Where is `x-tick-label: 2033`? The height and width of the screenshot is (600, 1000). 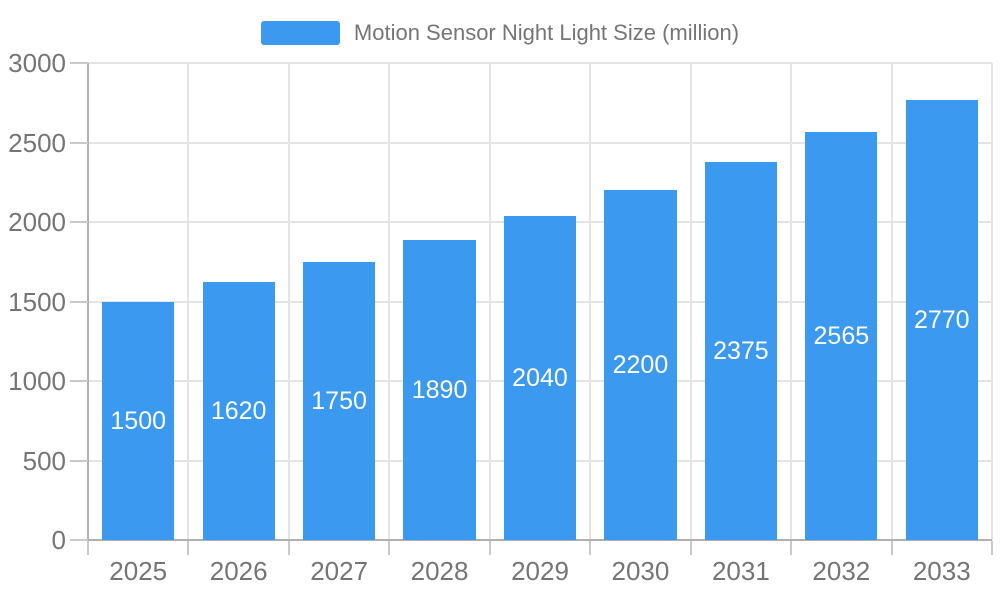
x-tick-label: 2033 is located at coordinates (941, 571).